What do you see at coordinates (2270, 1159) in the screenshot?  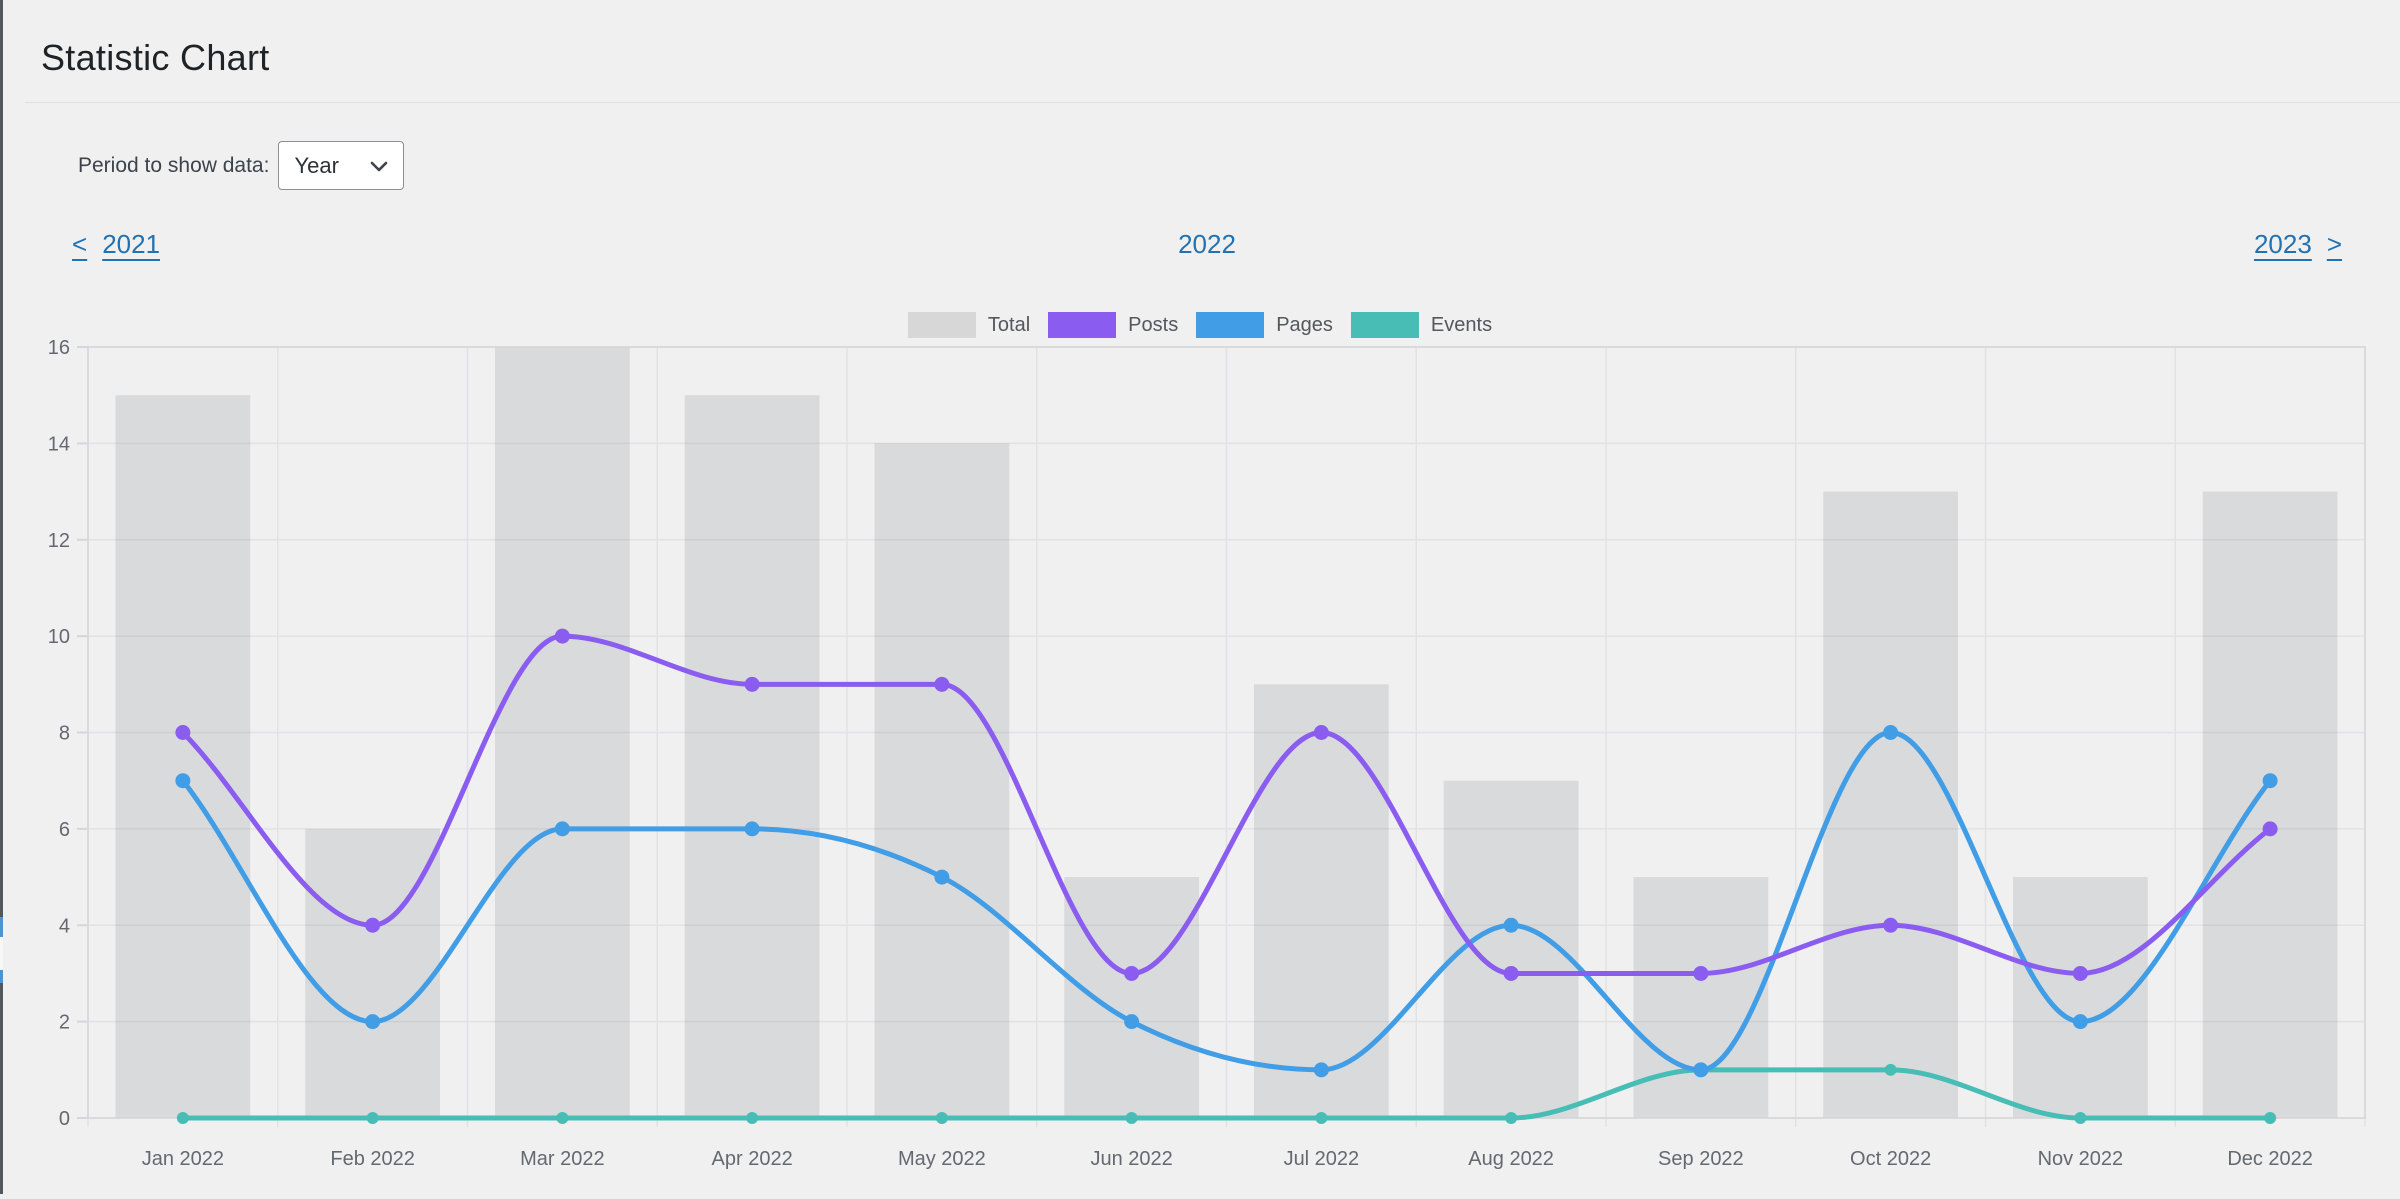 I see `x-axis-label: Dec 2022` at bounding box center [2270, 1159].